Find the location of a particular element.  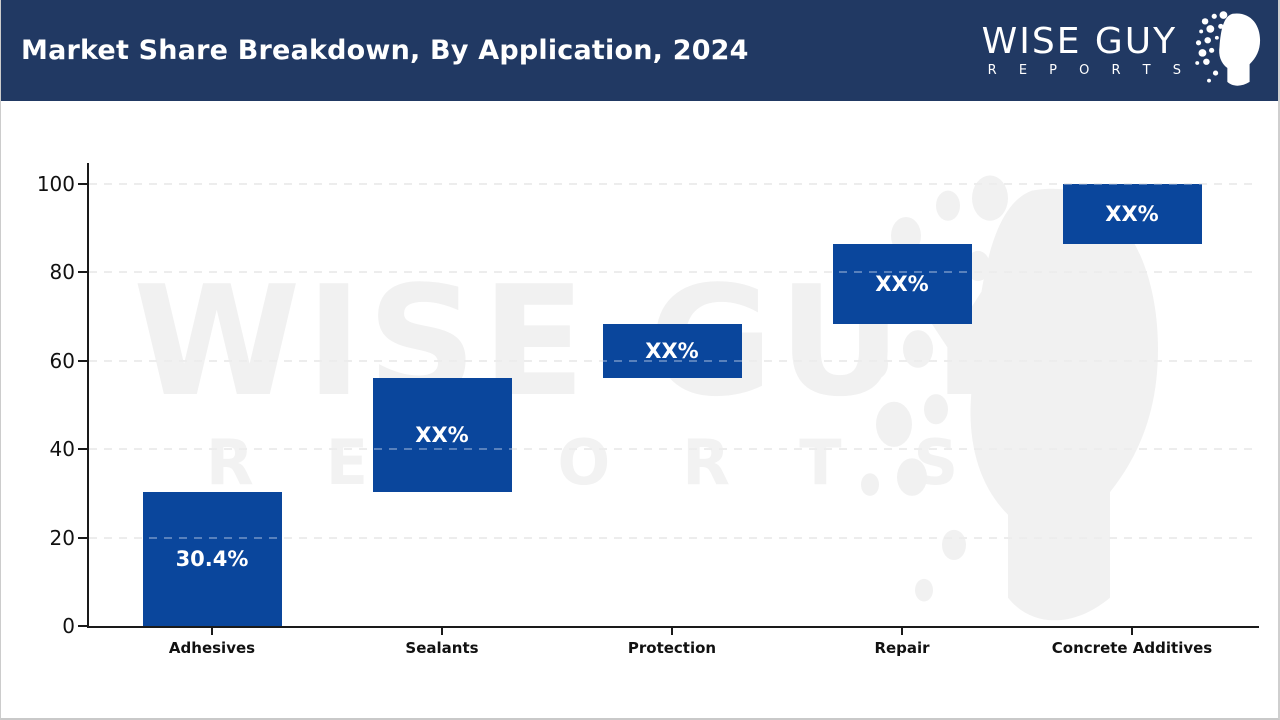

x-tick-mark-repair is located at coordinates (902, 630).